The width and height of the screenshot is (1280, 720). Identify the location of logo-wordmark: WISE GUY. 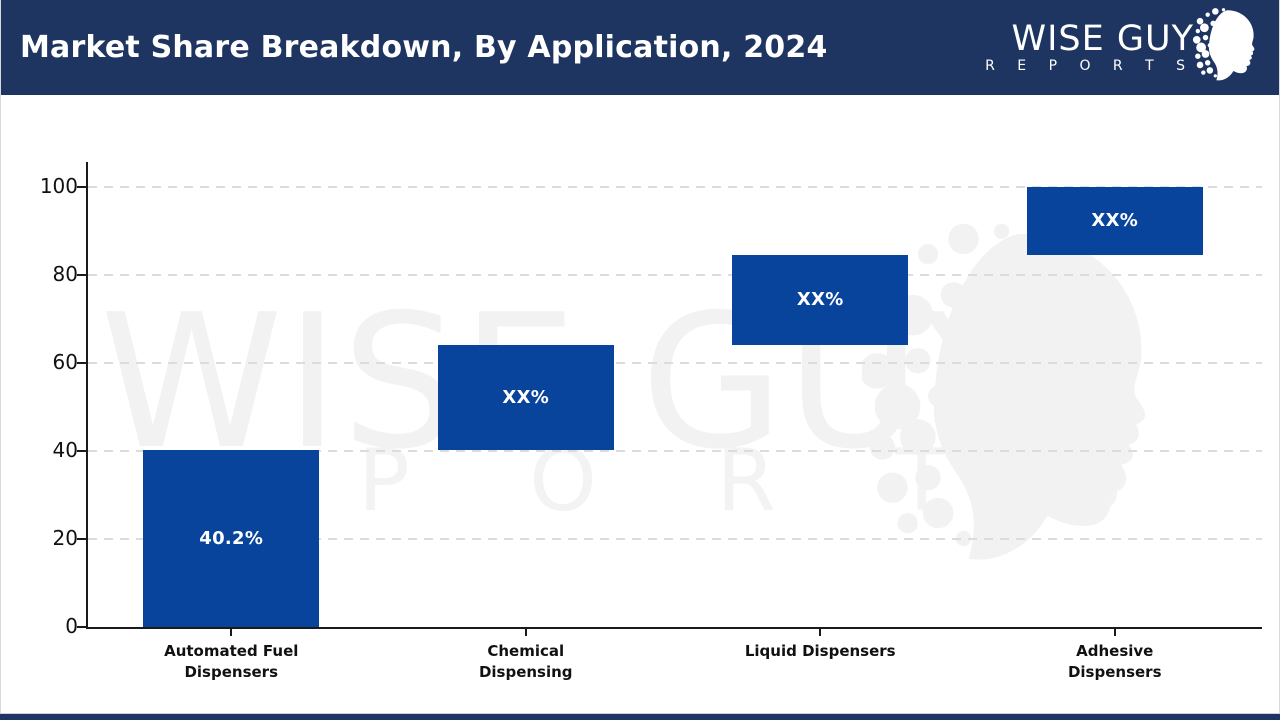
(1102, 38).